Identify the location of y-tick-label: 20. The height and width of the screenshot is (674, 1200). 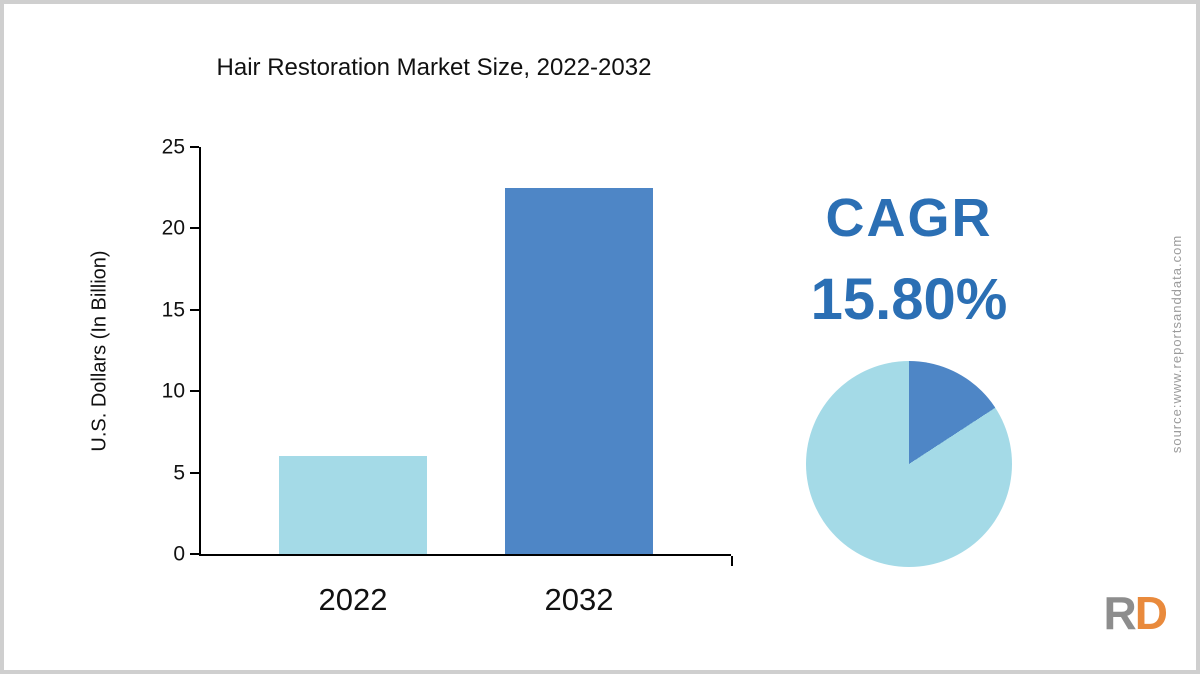
(173, 228).